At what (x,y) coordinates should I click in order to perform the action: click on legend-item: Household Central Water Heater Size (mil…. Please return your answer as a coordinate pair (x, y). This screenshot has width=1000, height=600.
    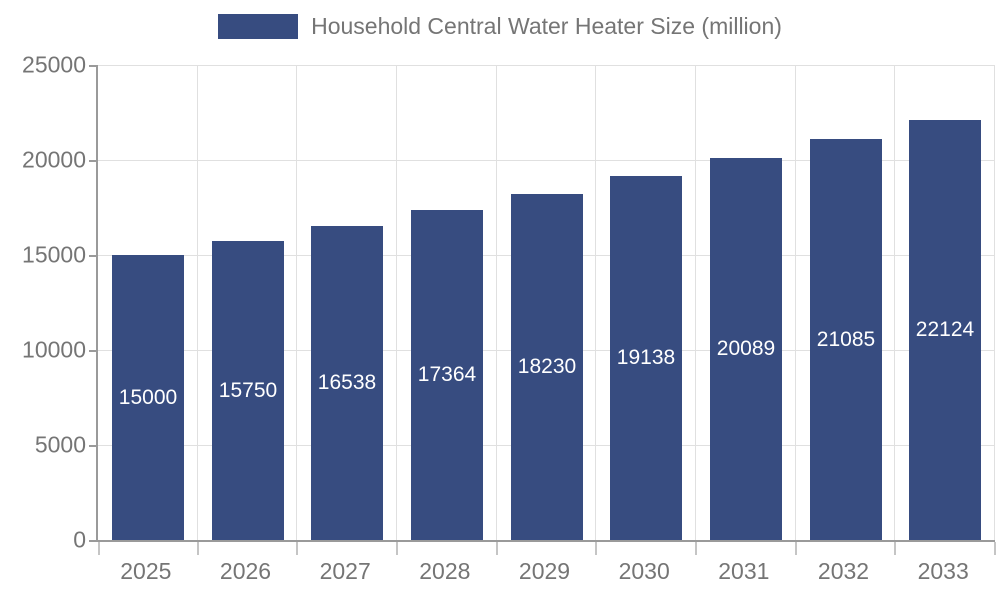
    Looking at the image, I should click on (500, 26).